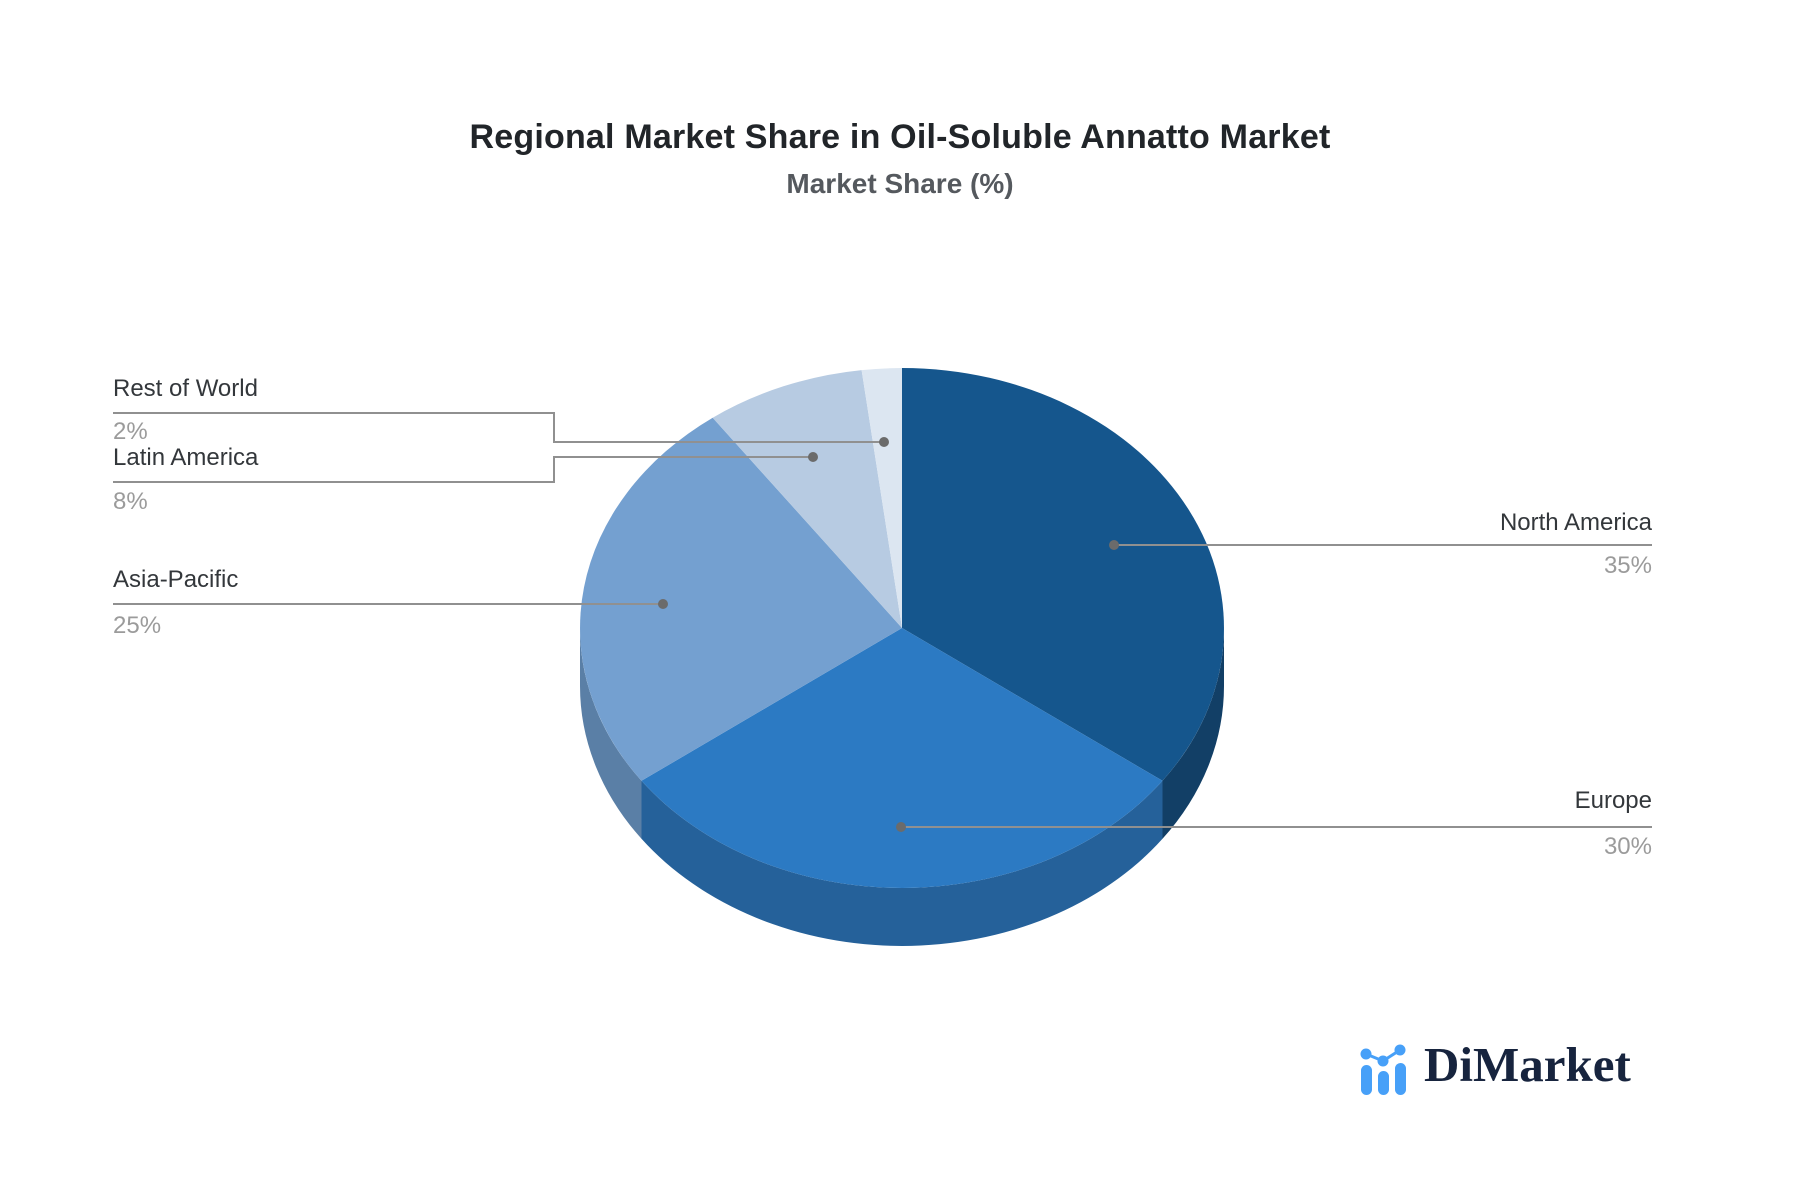  I want to click on label-asia-pacific: Asia-Pacific, so click(176, 579).